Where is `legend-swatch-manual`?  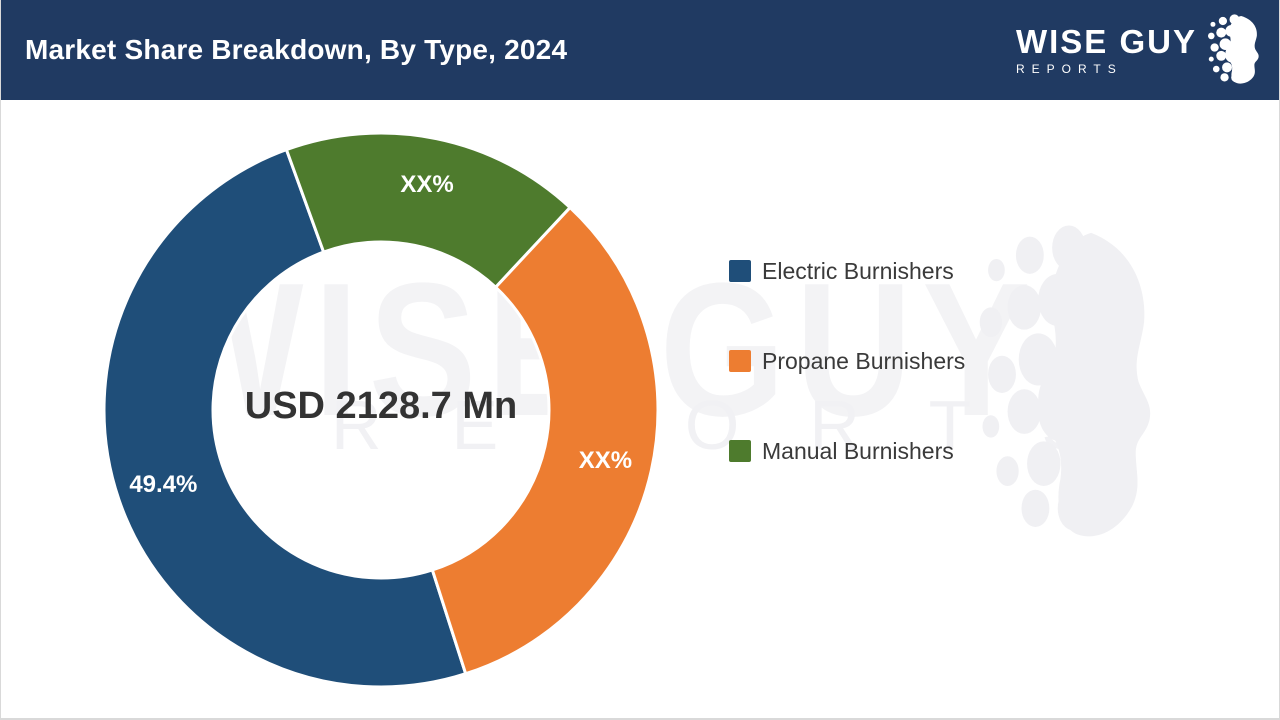 legend-swatch-manual is located at coordinates (740, 451).